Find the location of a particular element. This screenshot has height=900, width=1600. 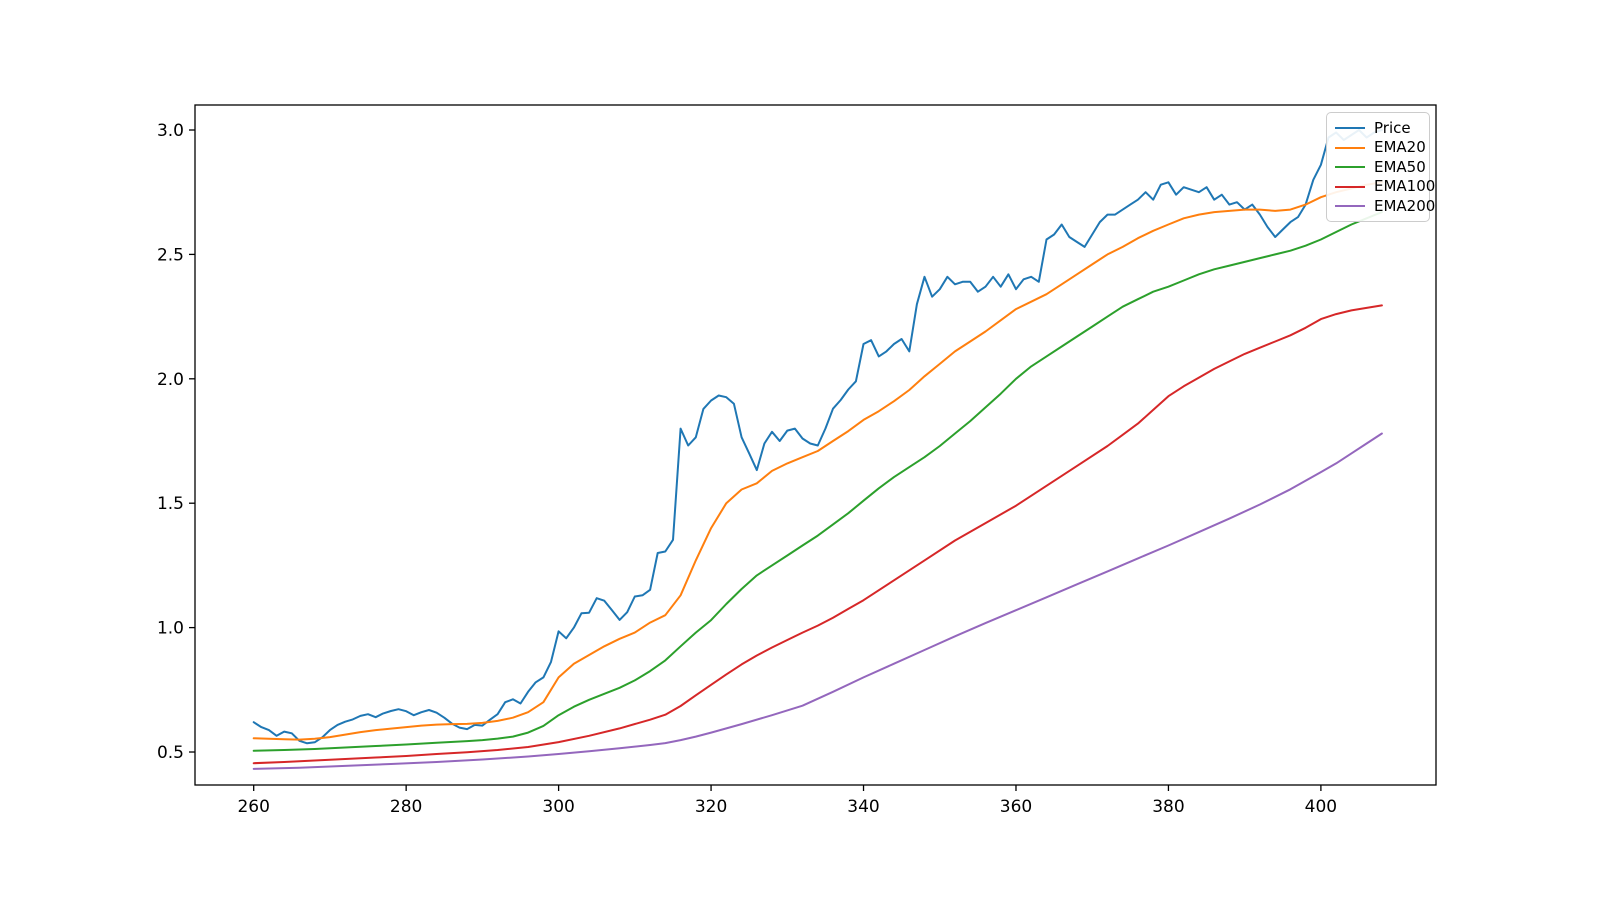

y-axis-tick-label: 0.5 is located at coordinates (170, 753).